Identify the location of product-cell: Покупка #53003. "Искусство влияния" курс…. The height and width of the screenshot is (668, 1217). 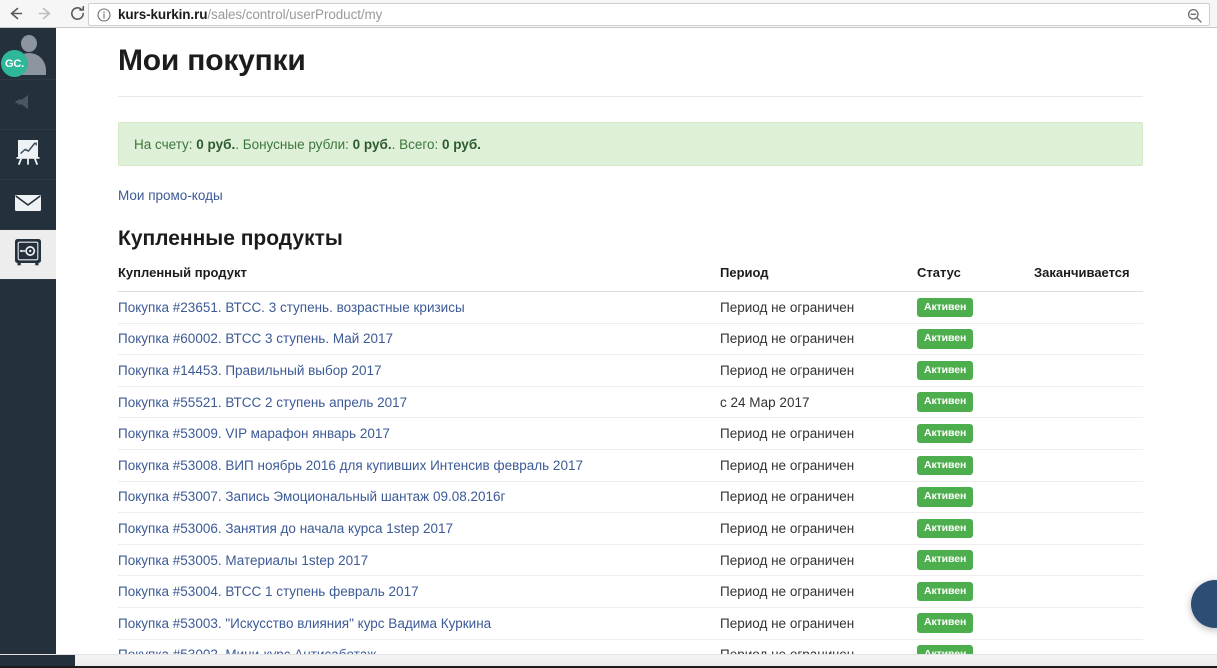
(419, 623).